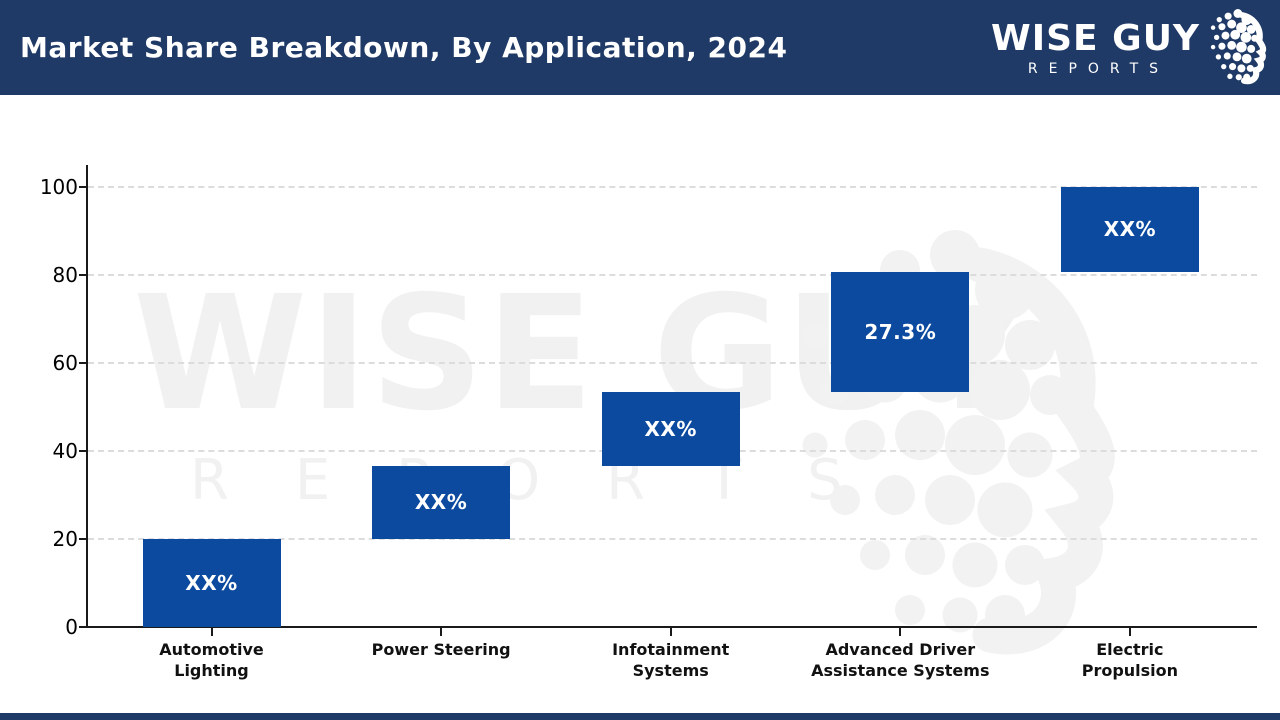  I want to click on bar-automotive-lighting: XX%, so click(211, 583).